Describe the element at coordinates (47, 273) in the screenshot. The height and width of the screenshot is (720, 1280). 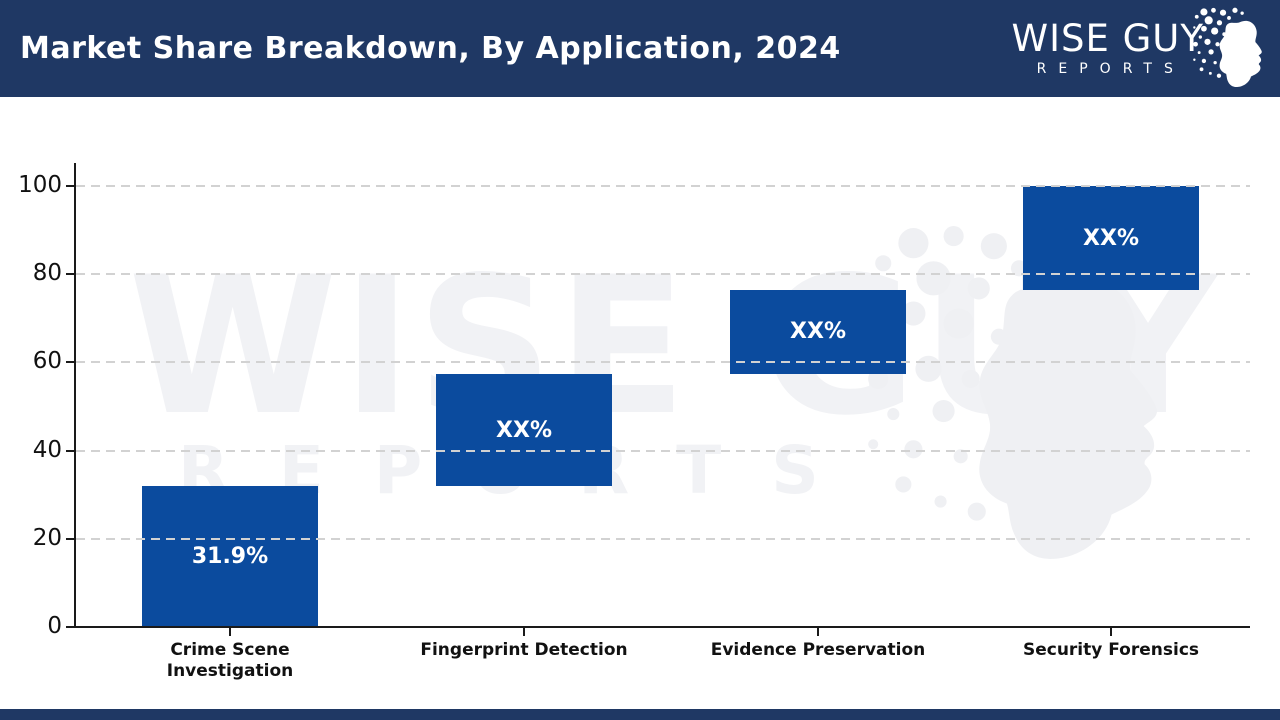
I see `y-tick-label: 80` at that location.